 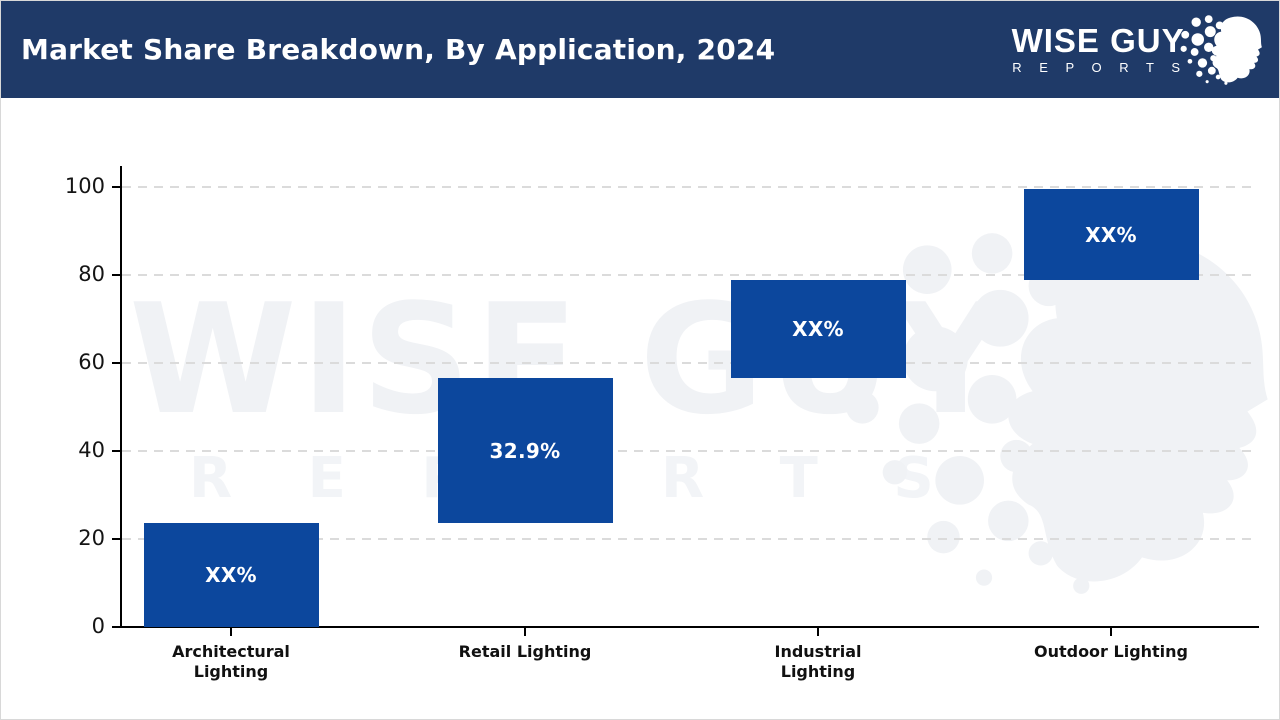 What do you see at coordinates (91, 274) in the screenshot?
I see `y-tick-label: 80` at bounding box center [91, 274].